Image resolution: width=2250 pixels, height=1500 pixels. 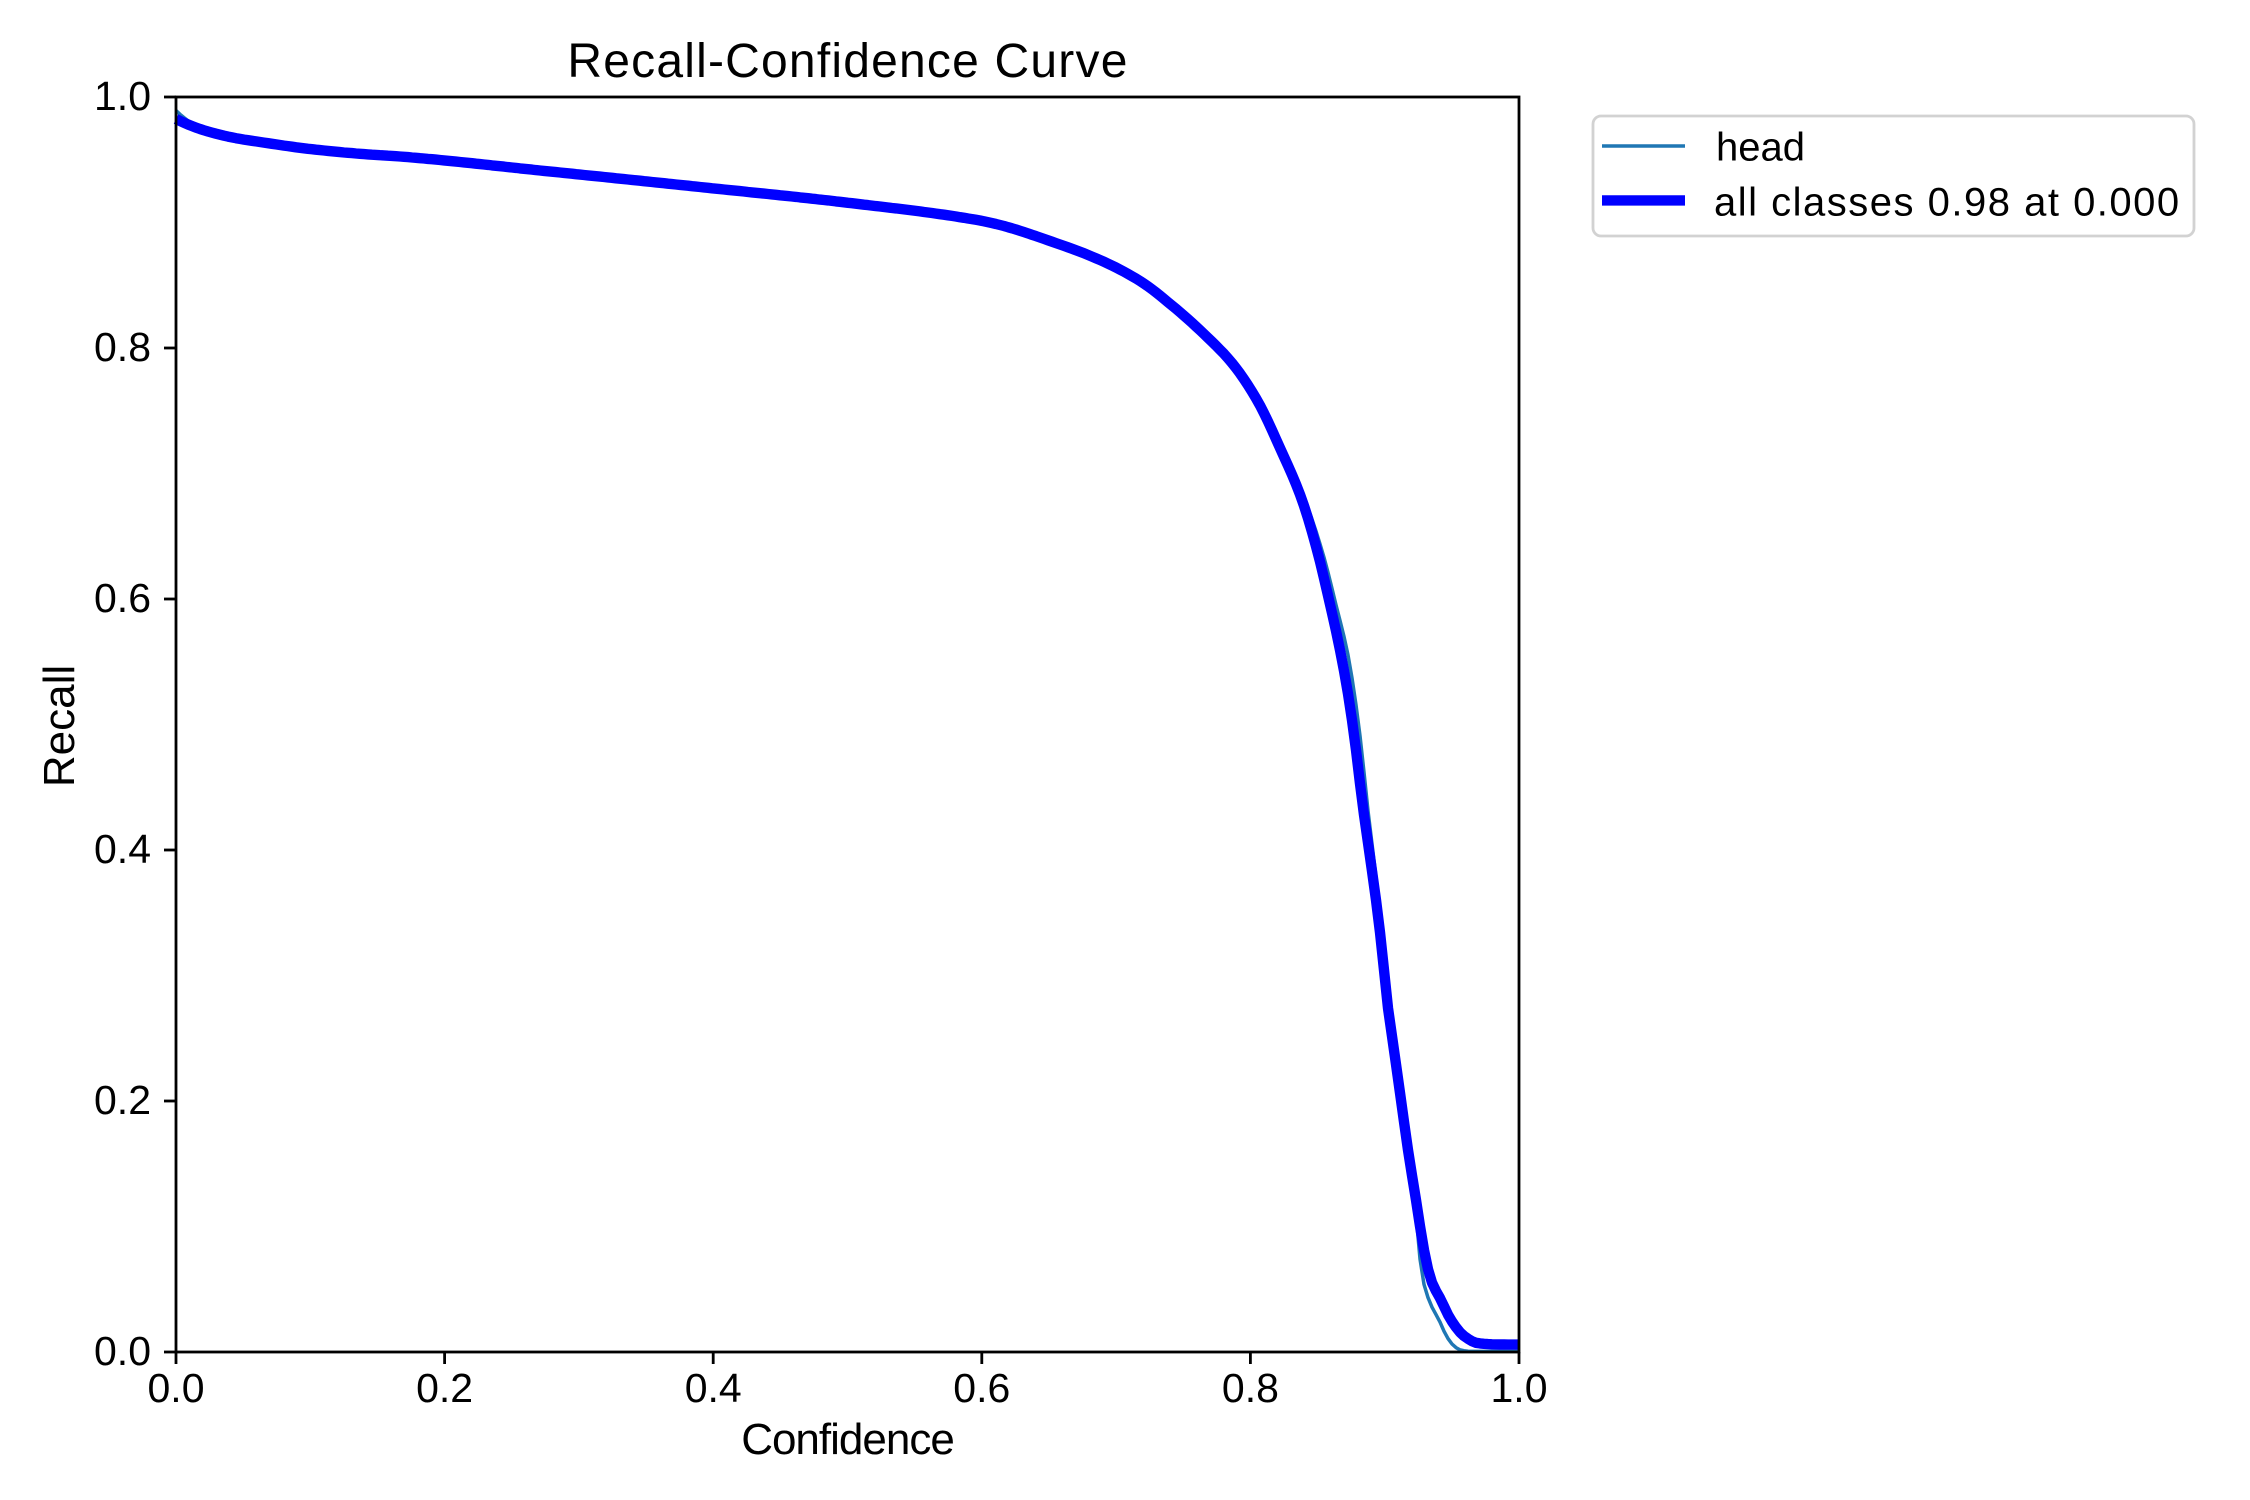 What do you see at coordinates (1760, 148) in the screenshot?
I see `svg-text: head` at bounding box center [1760, 148].